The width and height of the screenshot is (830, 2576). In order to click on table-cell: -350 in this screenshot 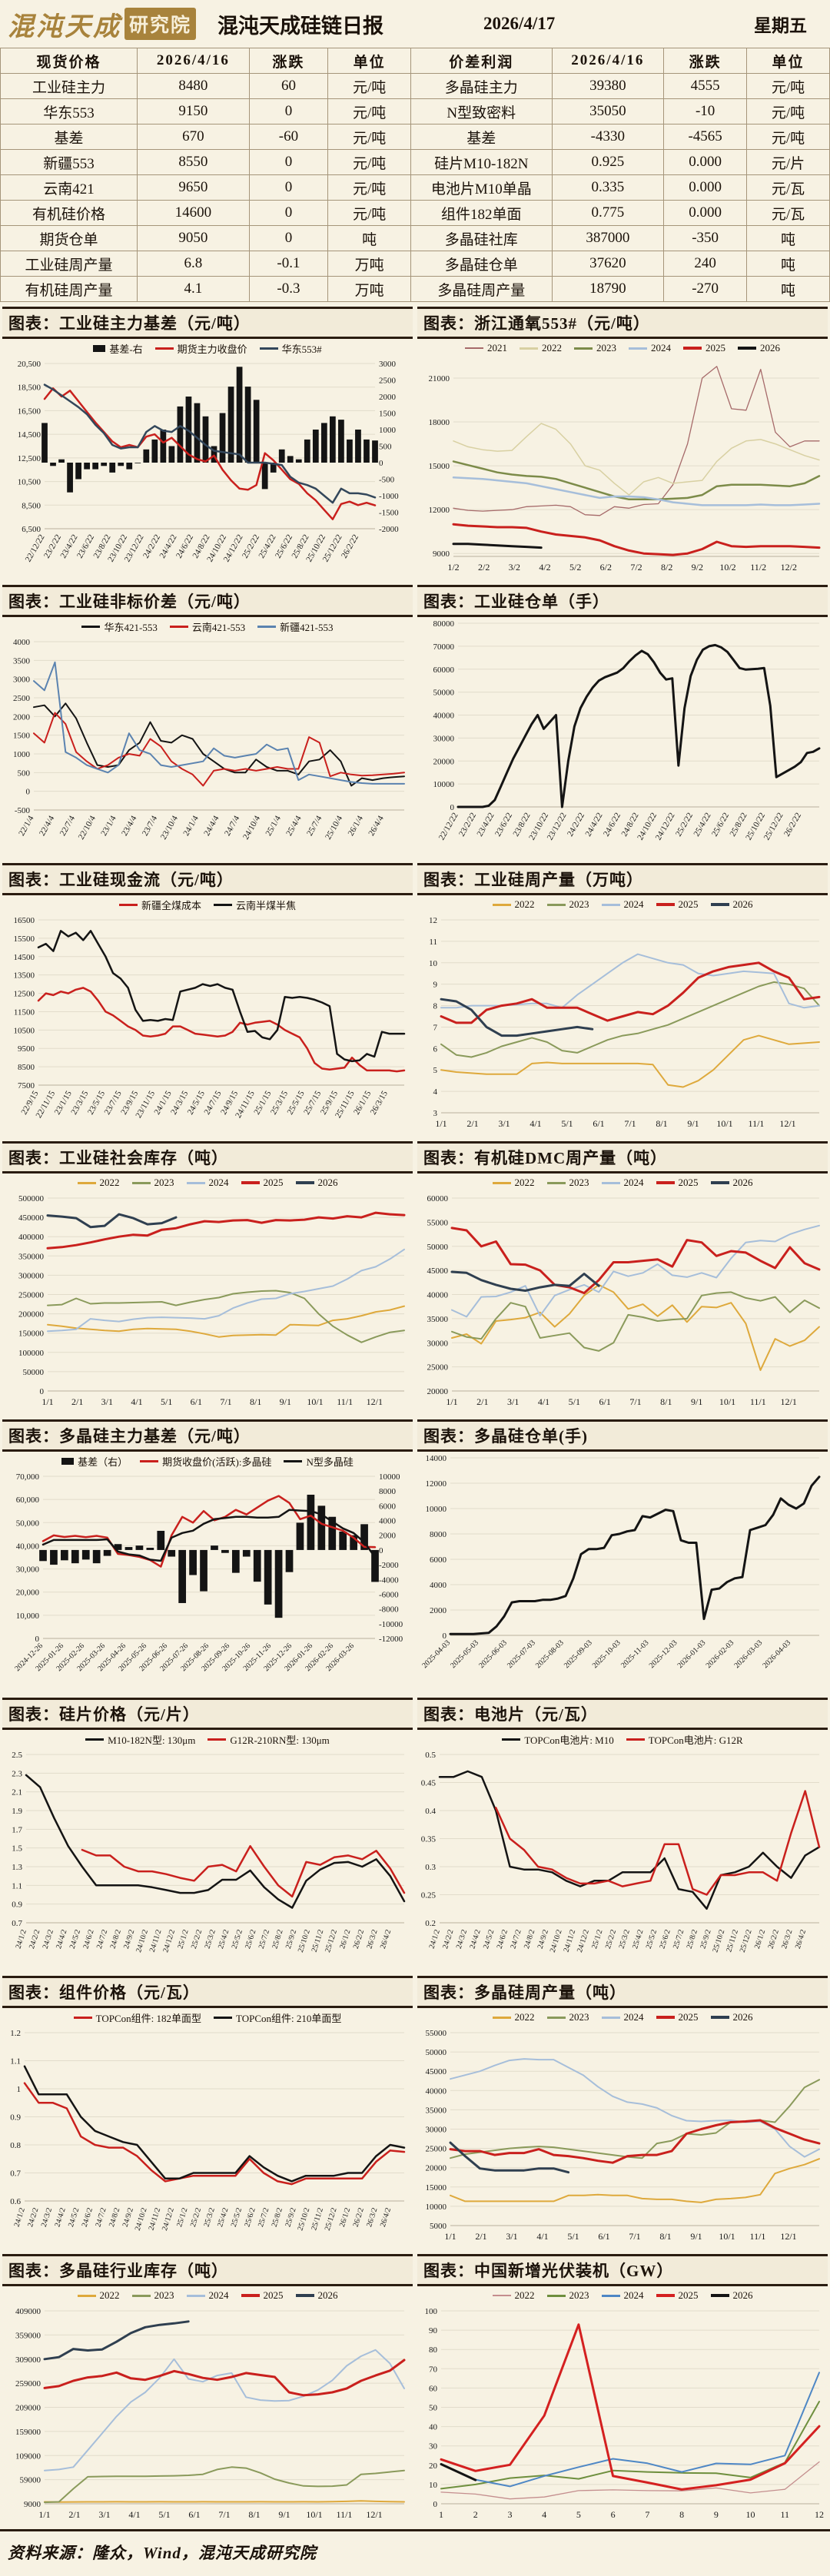, I will do `click(705, 238)`.